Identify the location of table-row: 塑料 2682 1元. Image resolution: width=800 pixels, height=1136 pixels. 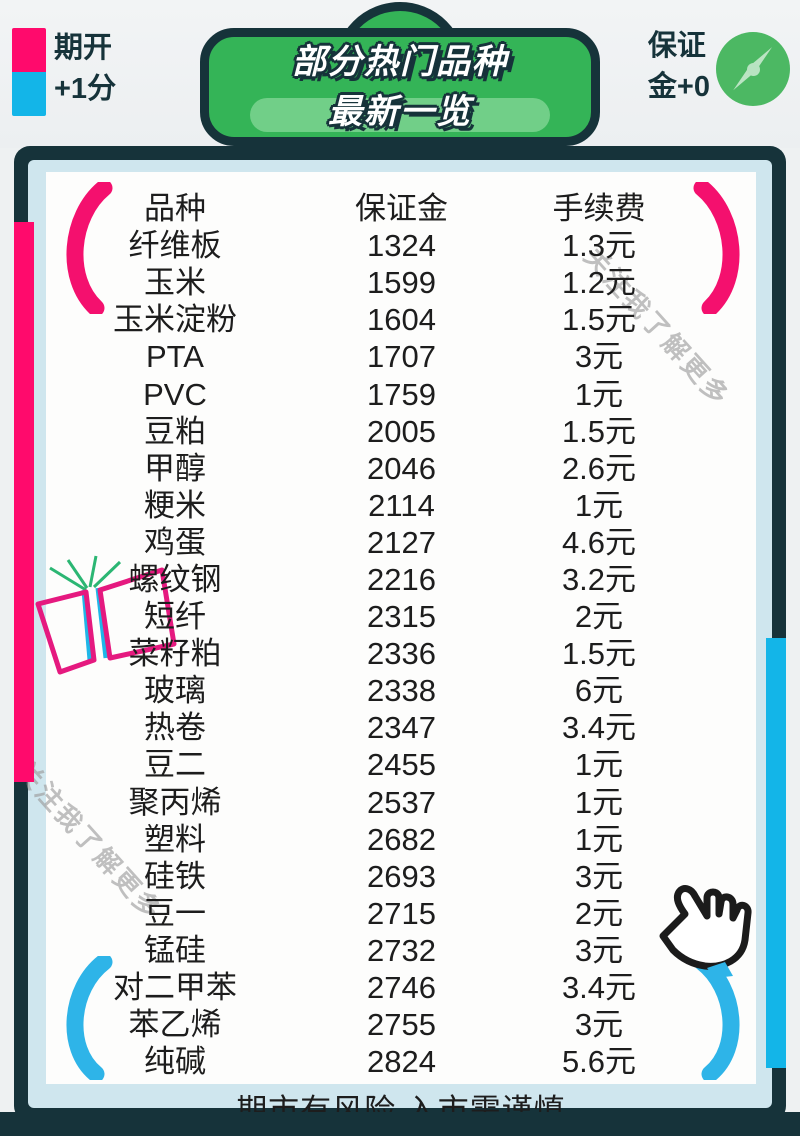
(401, 839).